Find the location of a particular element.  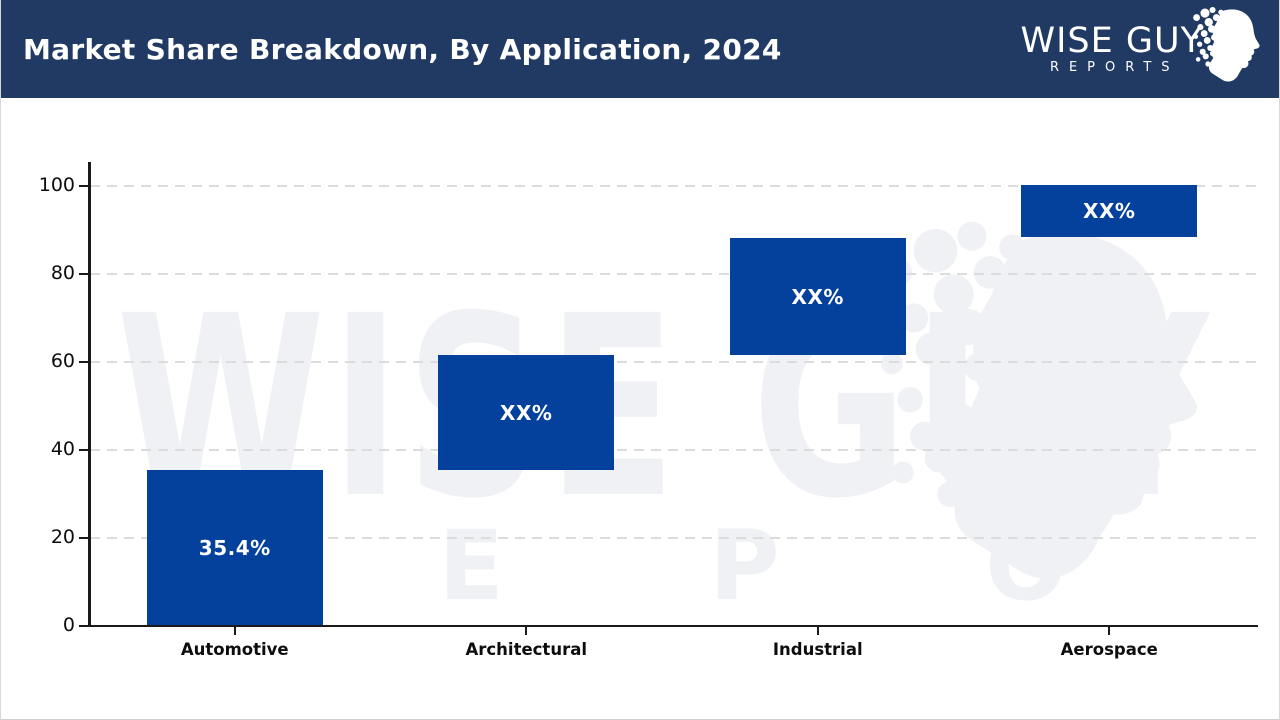

x-category-label-aerospace: Aerospace is located at coordinates (1109, 649).